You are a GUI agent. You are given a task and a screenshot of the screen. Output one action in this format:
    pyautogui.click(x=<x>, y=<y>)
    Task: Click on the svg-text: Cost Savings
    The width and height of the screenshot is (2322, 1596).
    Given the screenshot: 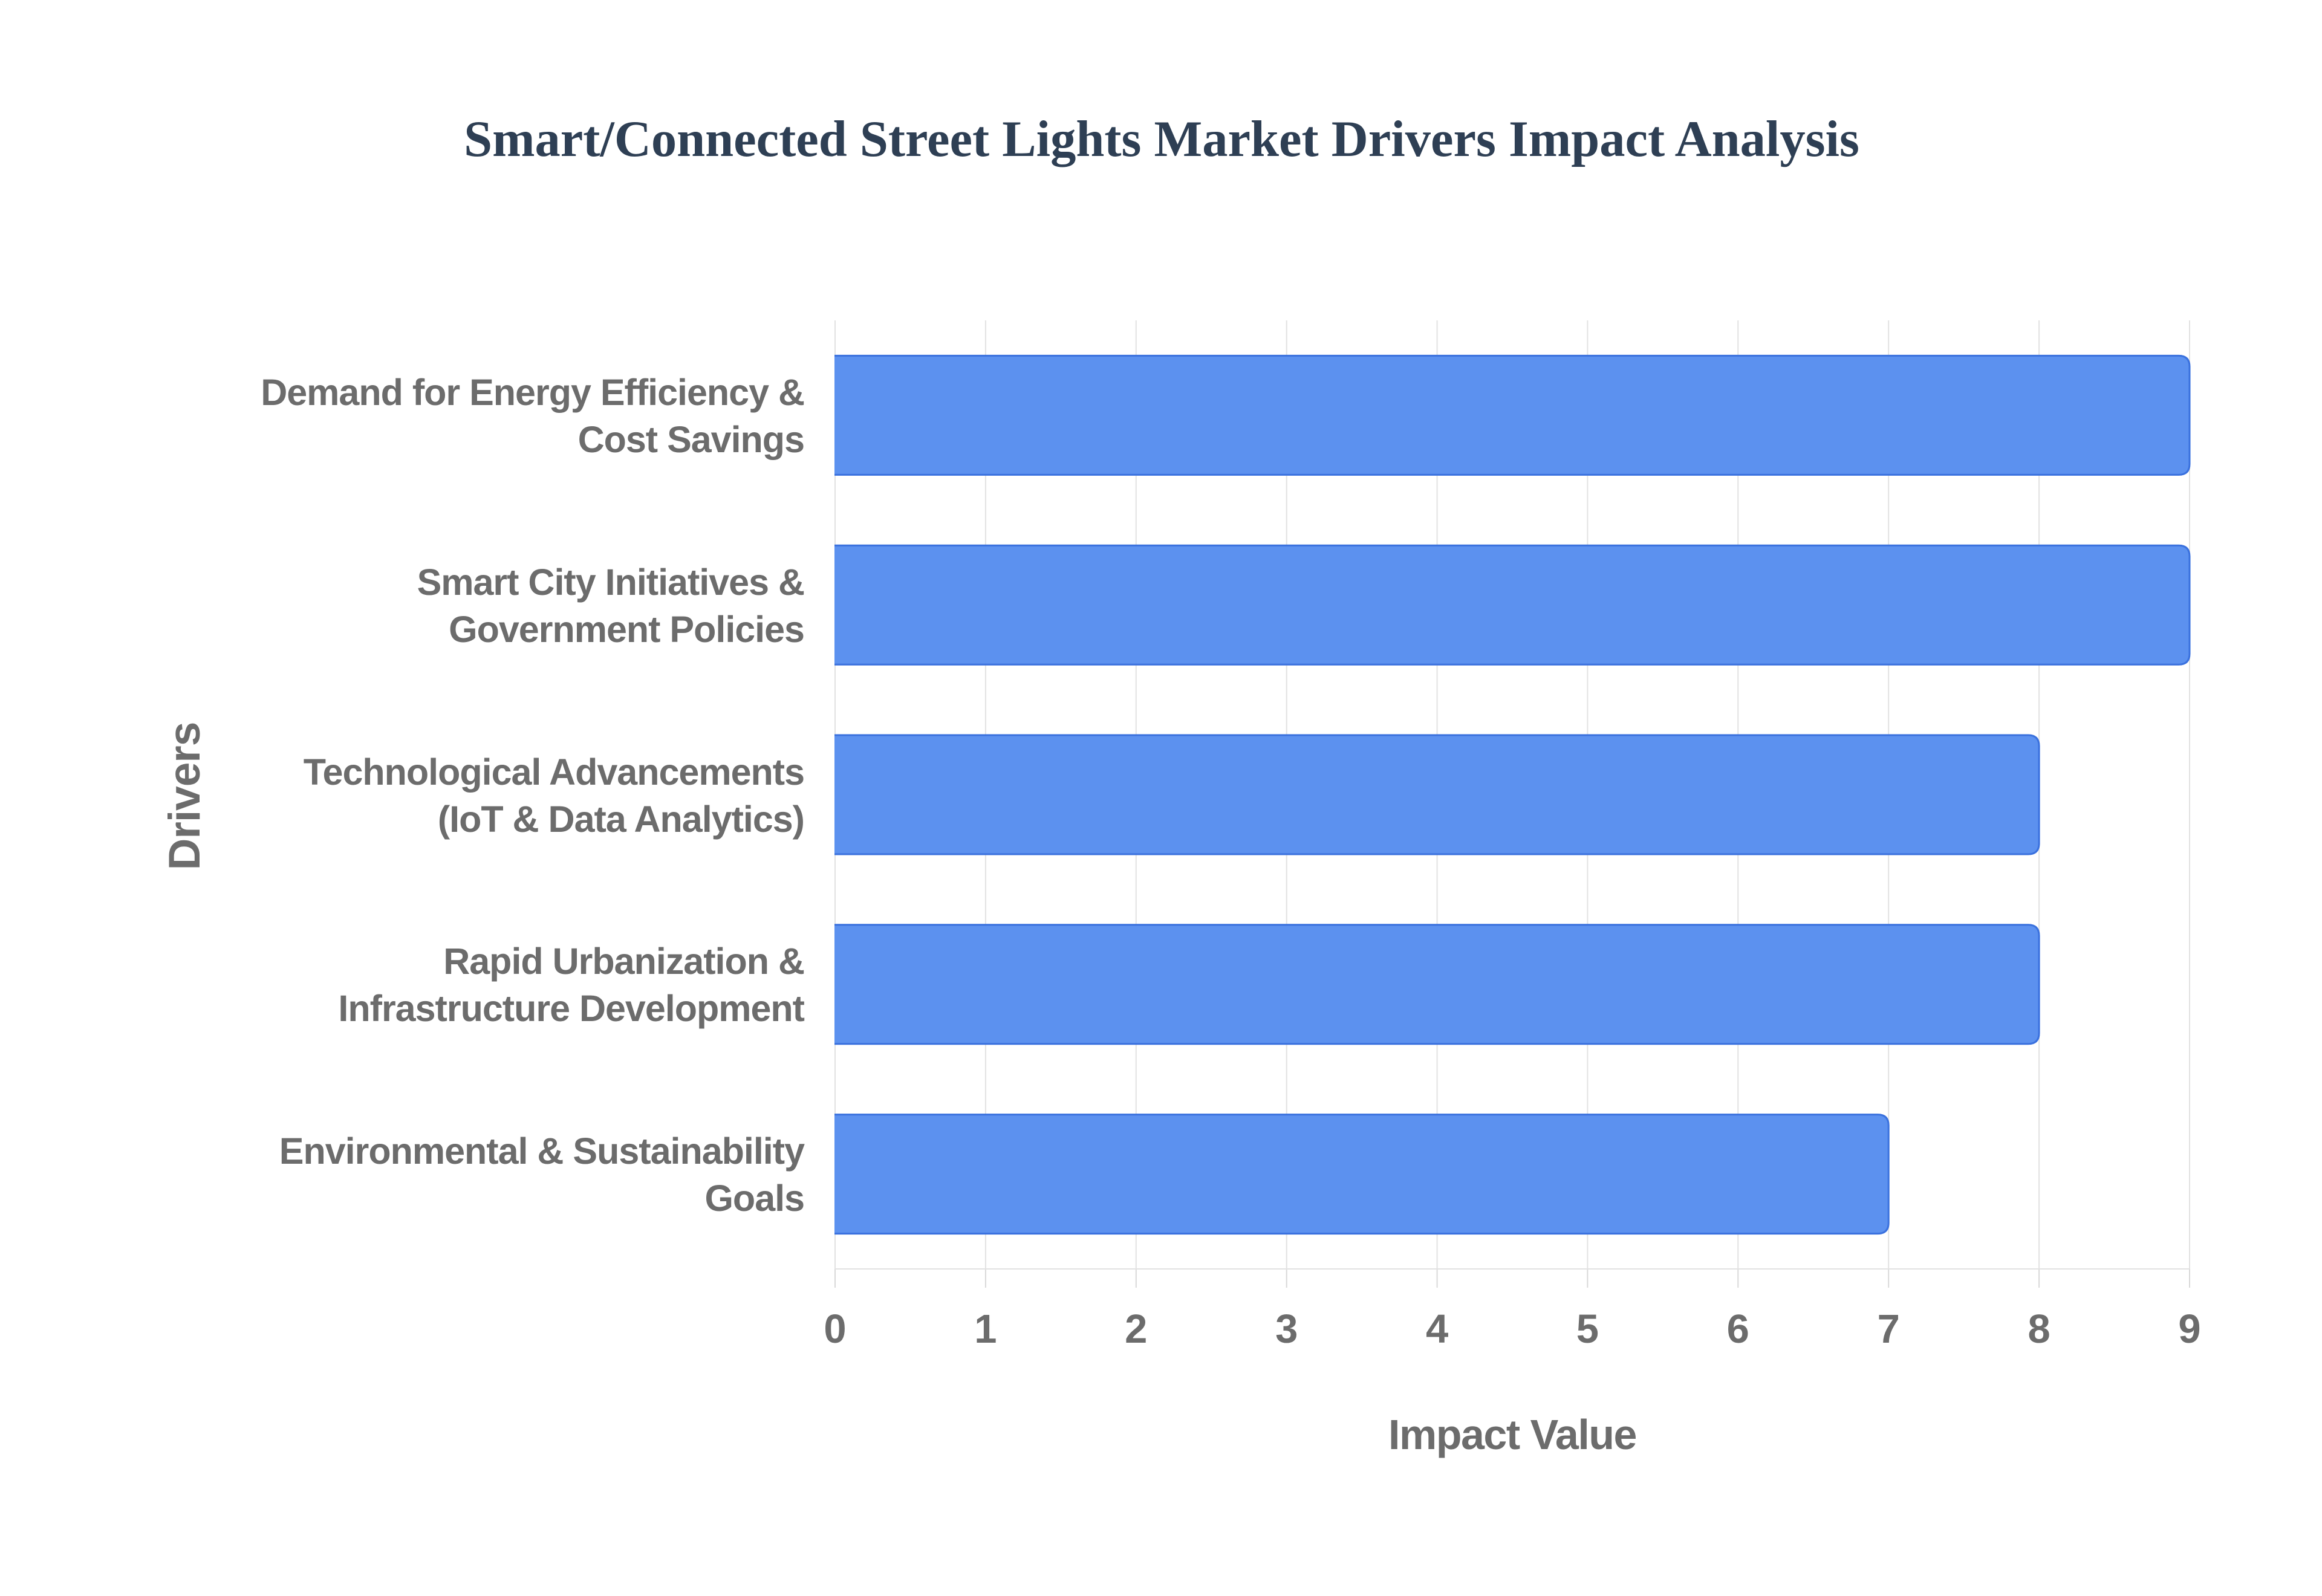 What is the action you would take?
    pyautogui.click(x=691, y=439)
    